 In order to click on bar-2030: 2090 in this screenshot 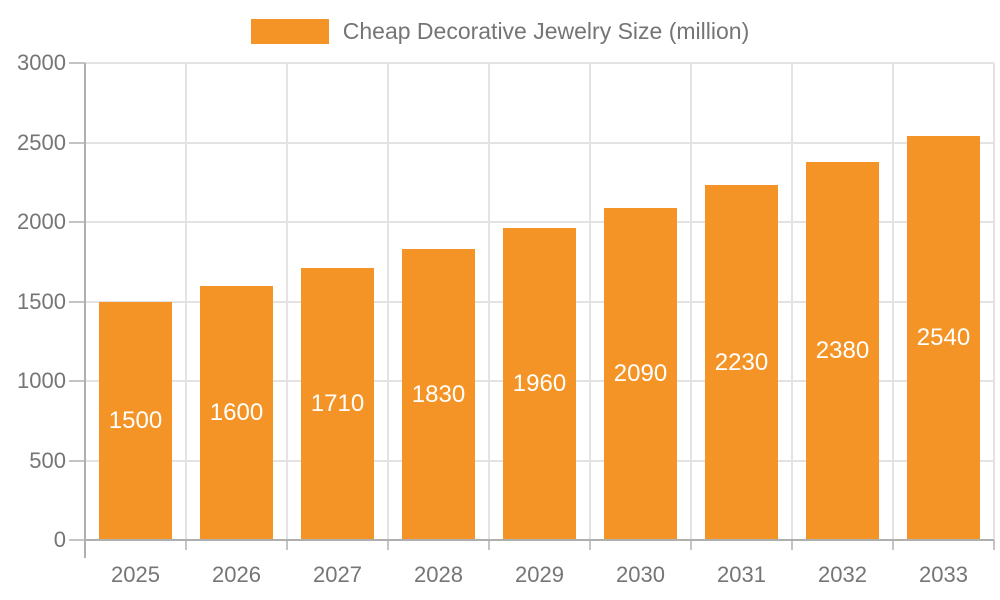, I will do `click(640, 373)`.